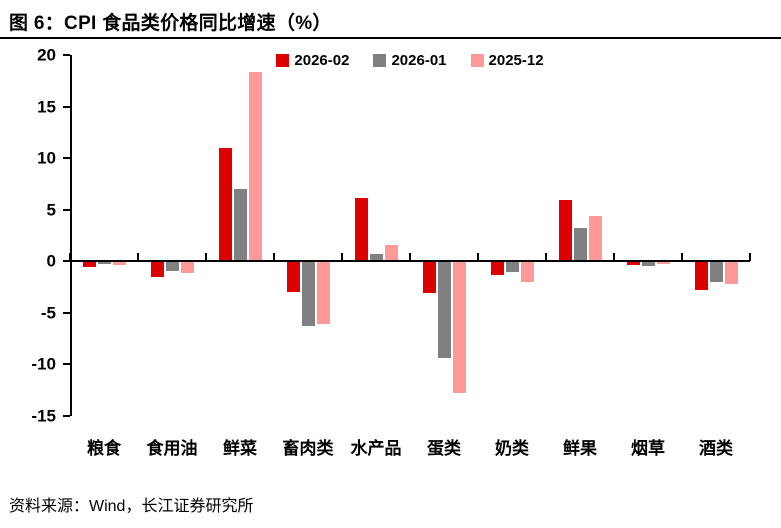 This screenshot has height=528, width=781. I want to click on x-axis-line, so click(410, 261).